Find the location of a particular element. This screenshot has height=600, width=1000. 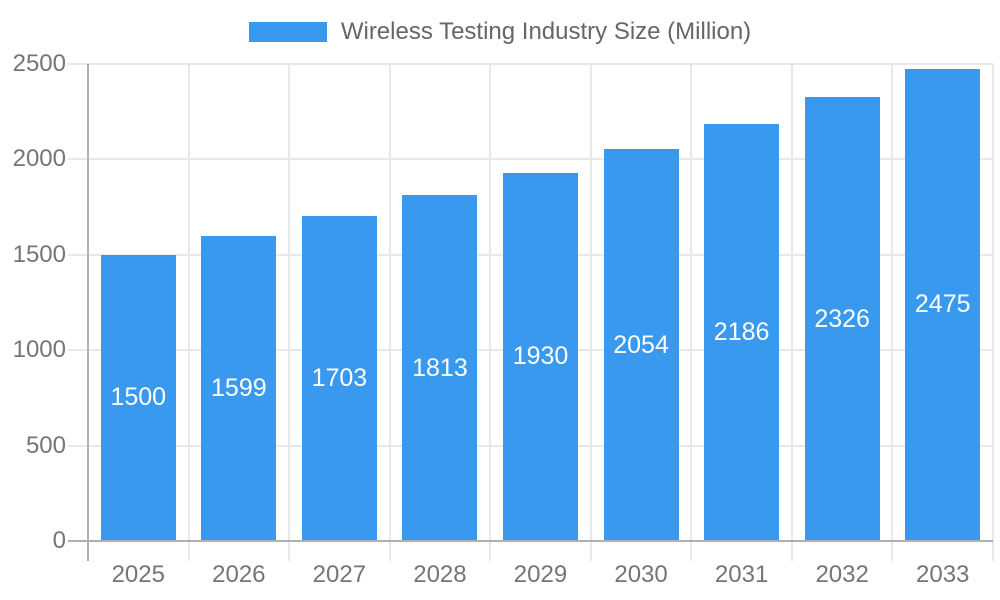

bar: 1813 is located at coordinates (440, 368).